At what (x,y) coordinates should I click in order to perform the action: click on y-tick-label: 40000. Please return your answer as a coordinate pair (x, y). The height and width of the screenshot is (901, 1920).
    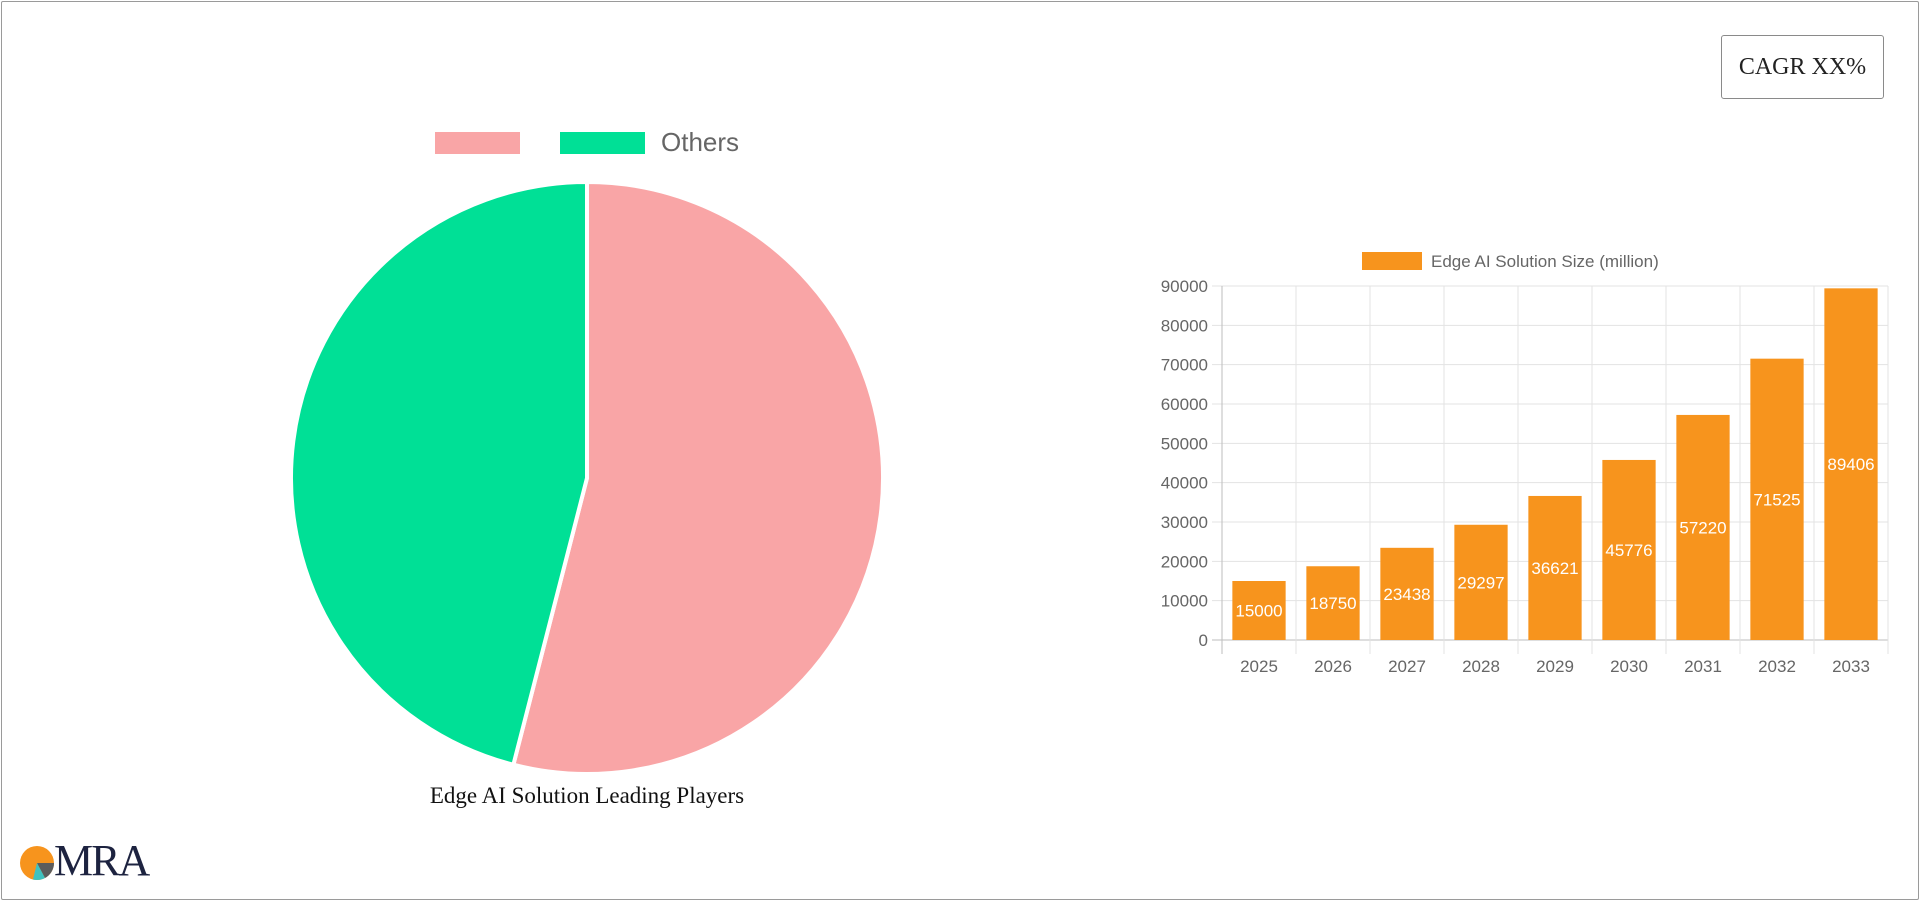
    Looking at the image, I should click on (1184, 483).